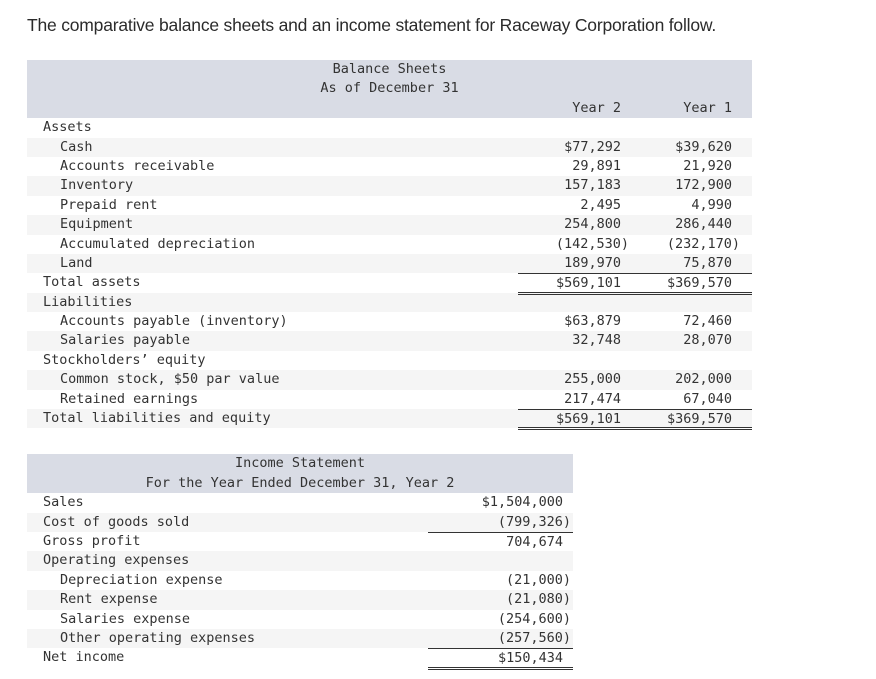 Image resolution: width=876 pixels, height=679 pixels. Describe the element at coordinates (592, 321) in the screenshot. I see `year2-value: $63,879` at that location.